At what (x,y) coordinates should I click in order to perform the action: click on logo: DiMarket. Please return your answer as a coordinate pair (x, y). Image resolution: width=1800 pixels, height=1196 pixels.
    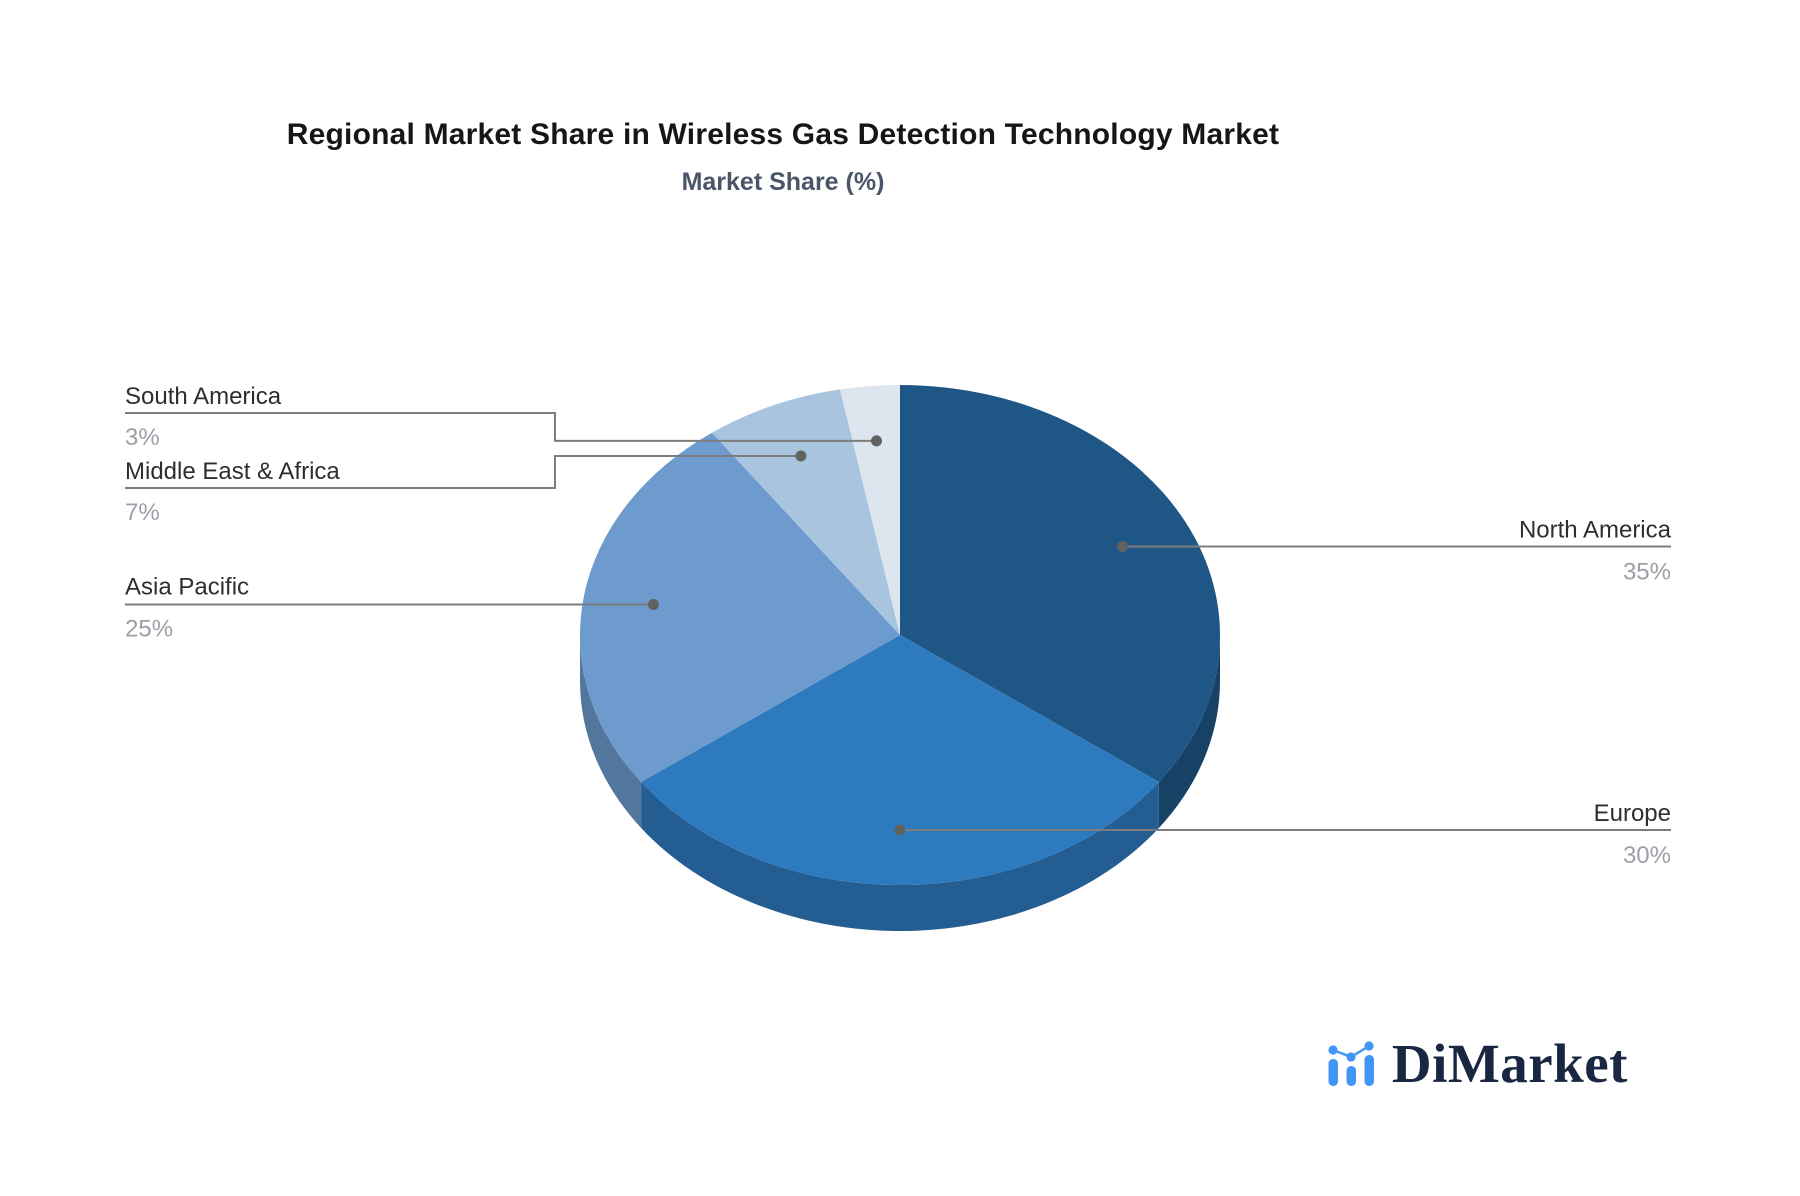
    Looking at the image, I should click on (1477, 1063).